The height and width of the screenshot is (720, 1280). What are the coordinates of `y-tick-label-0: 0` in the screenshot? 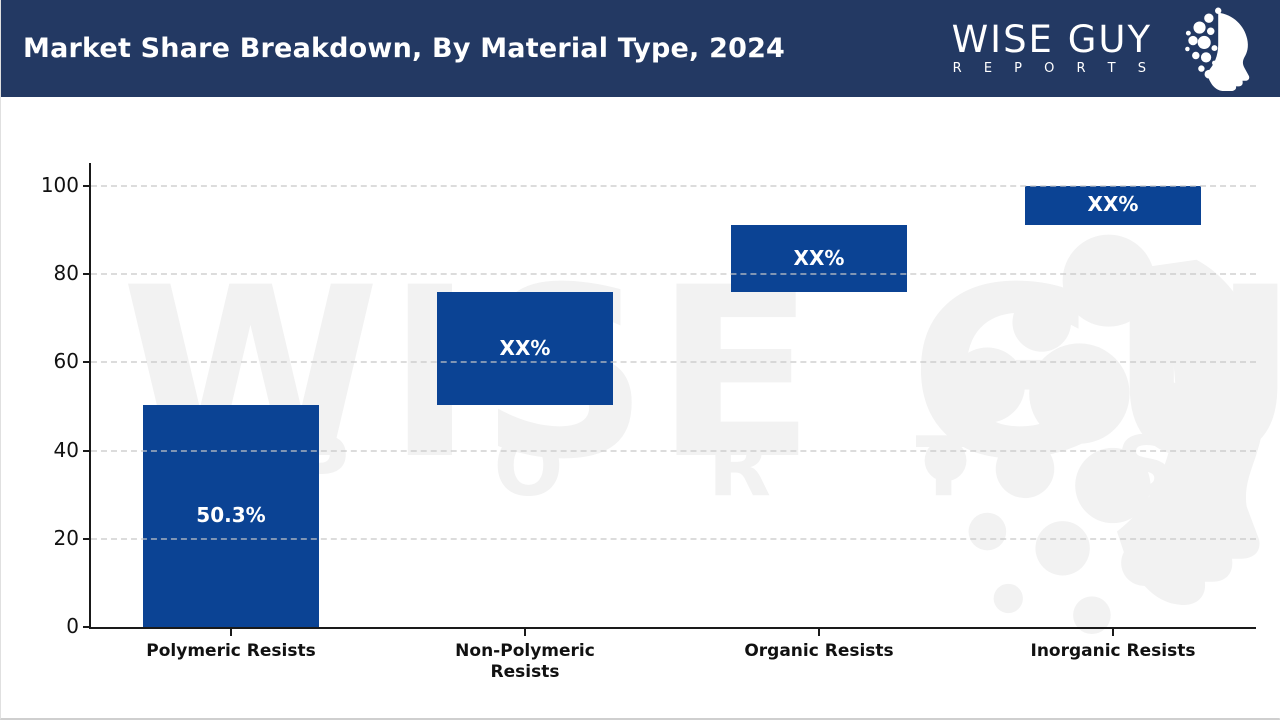 It's located at (72, 626).